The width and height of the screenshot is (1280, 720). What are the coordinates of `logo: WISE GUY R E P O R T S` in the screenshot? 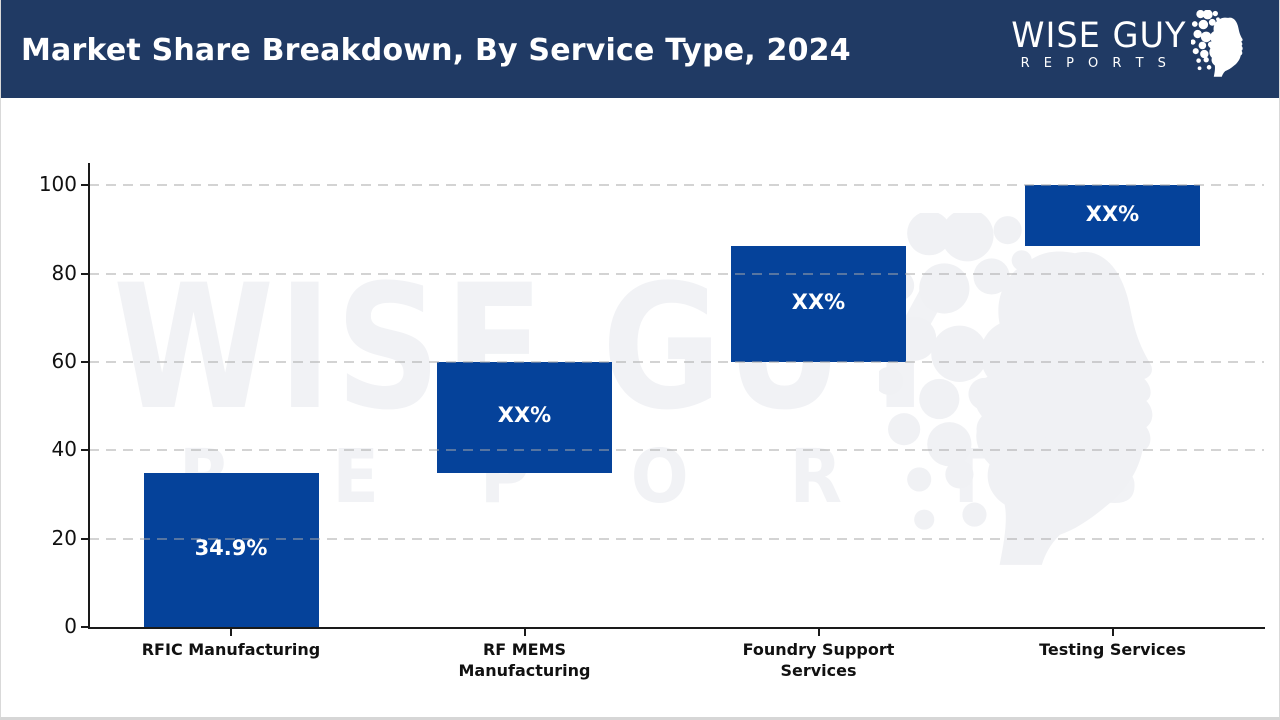 It's located at (1135, 44).